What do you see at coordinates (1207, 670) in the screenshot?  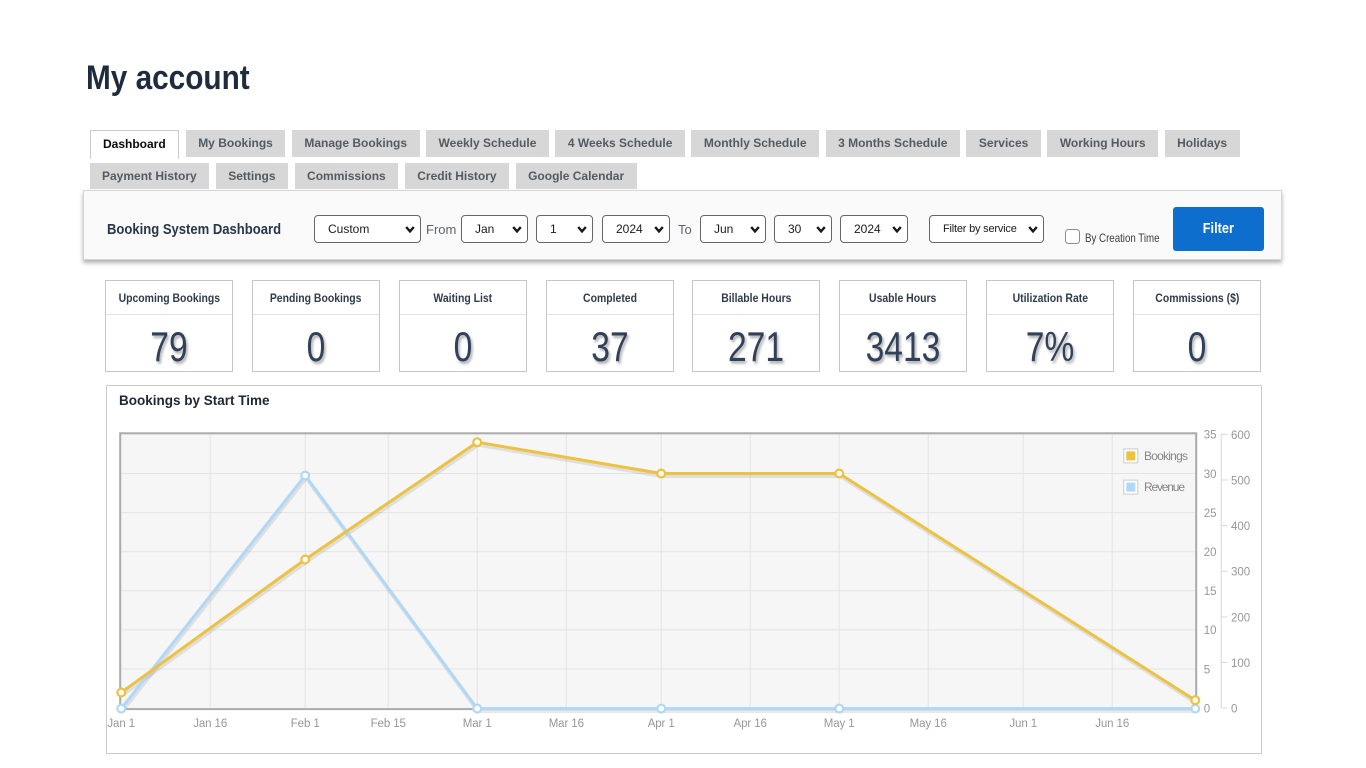 I see `svg-text: 5` at bounding box center [1207, 670].